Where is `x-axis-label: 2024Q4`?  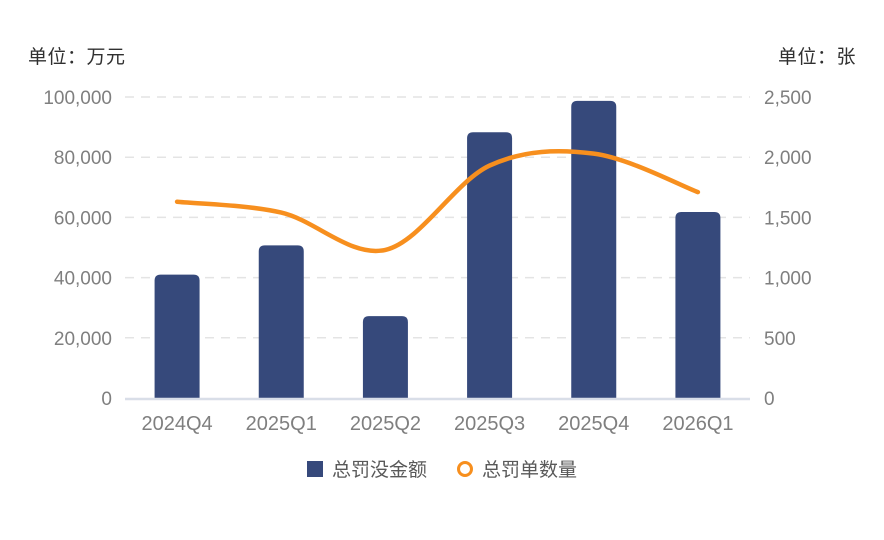
x-axis-label: 2024Q4 is located at coordinates (176, 424).